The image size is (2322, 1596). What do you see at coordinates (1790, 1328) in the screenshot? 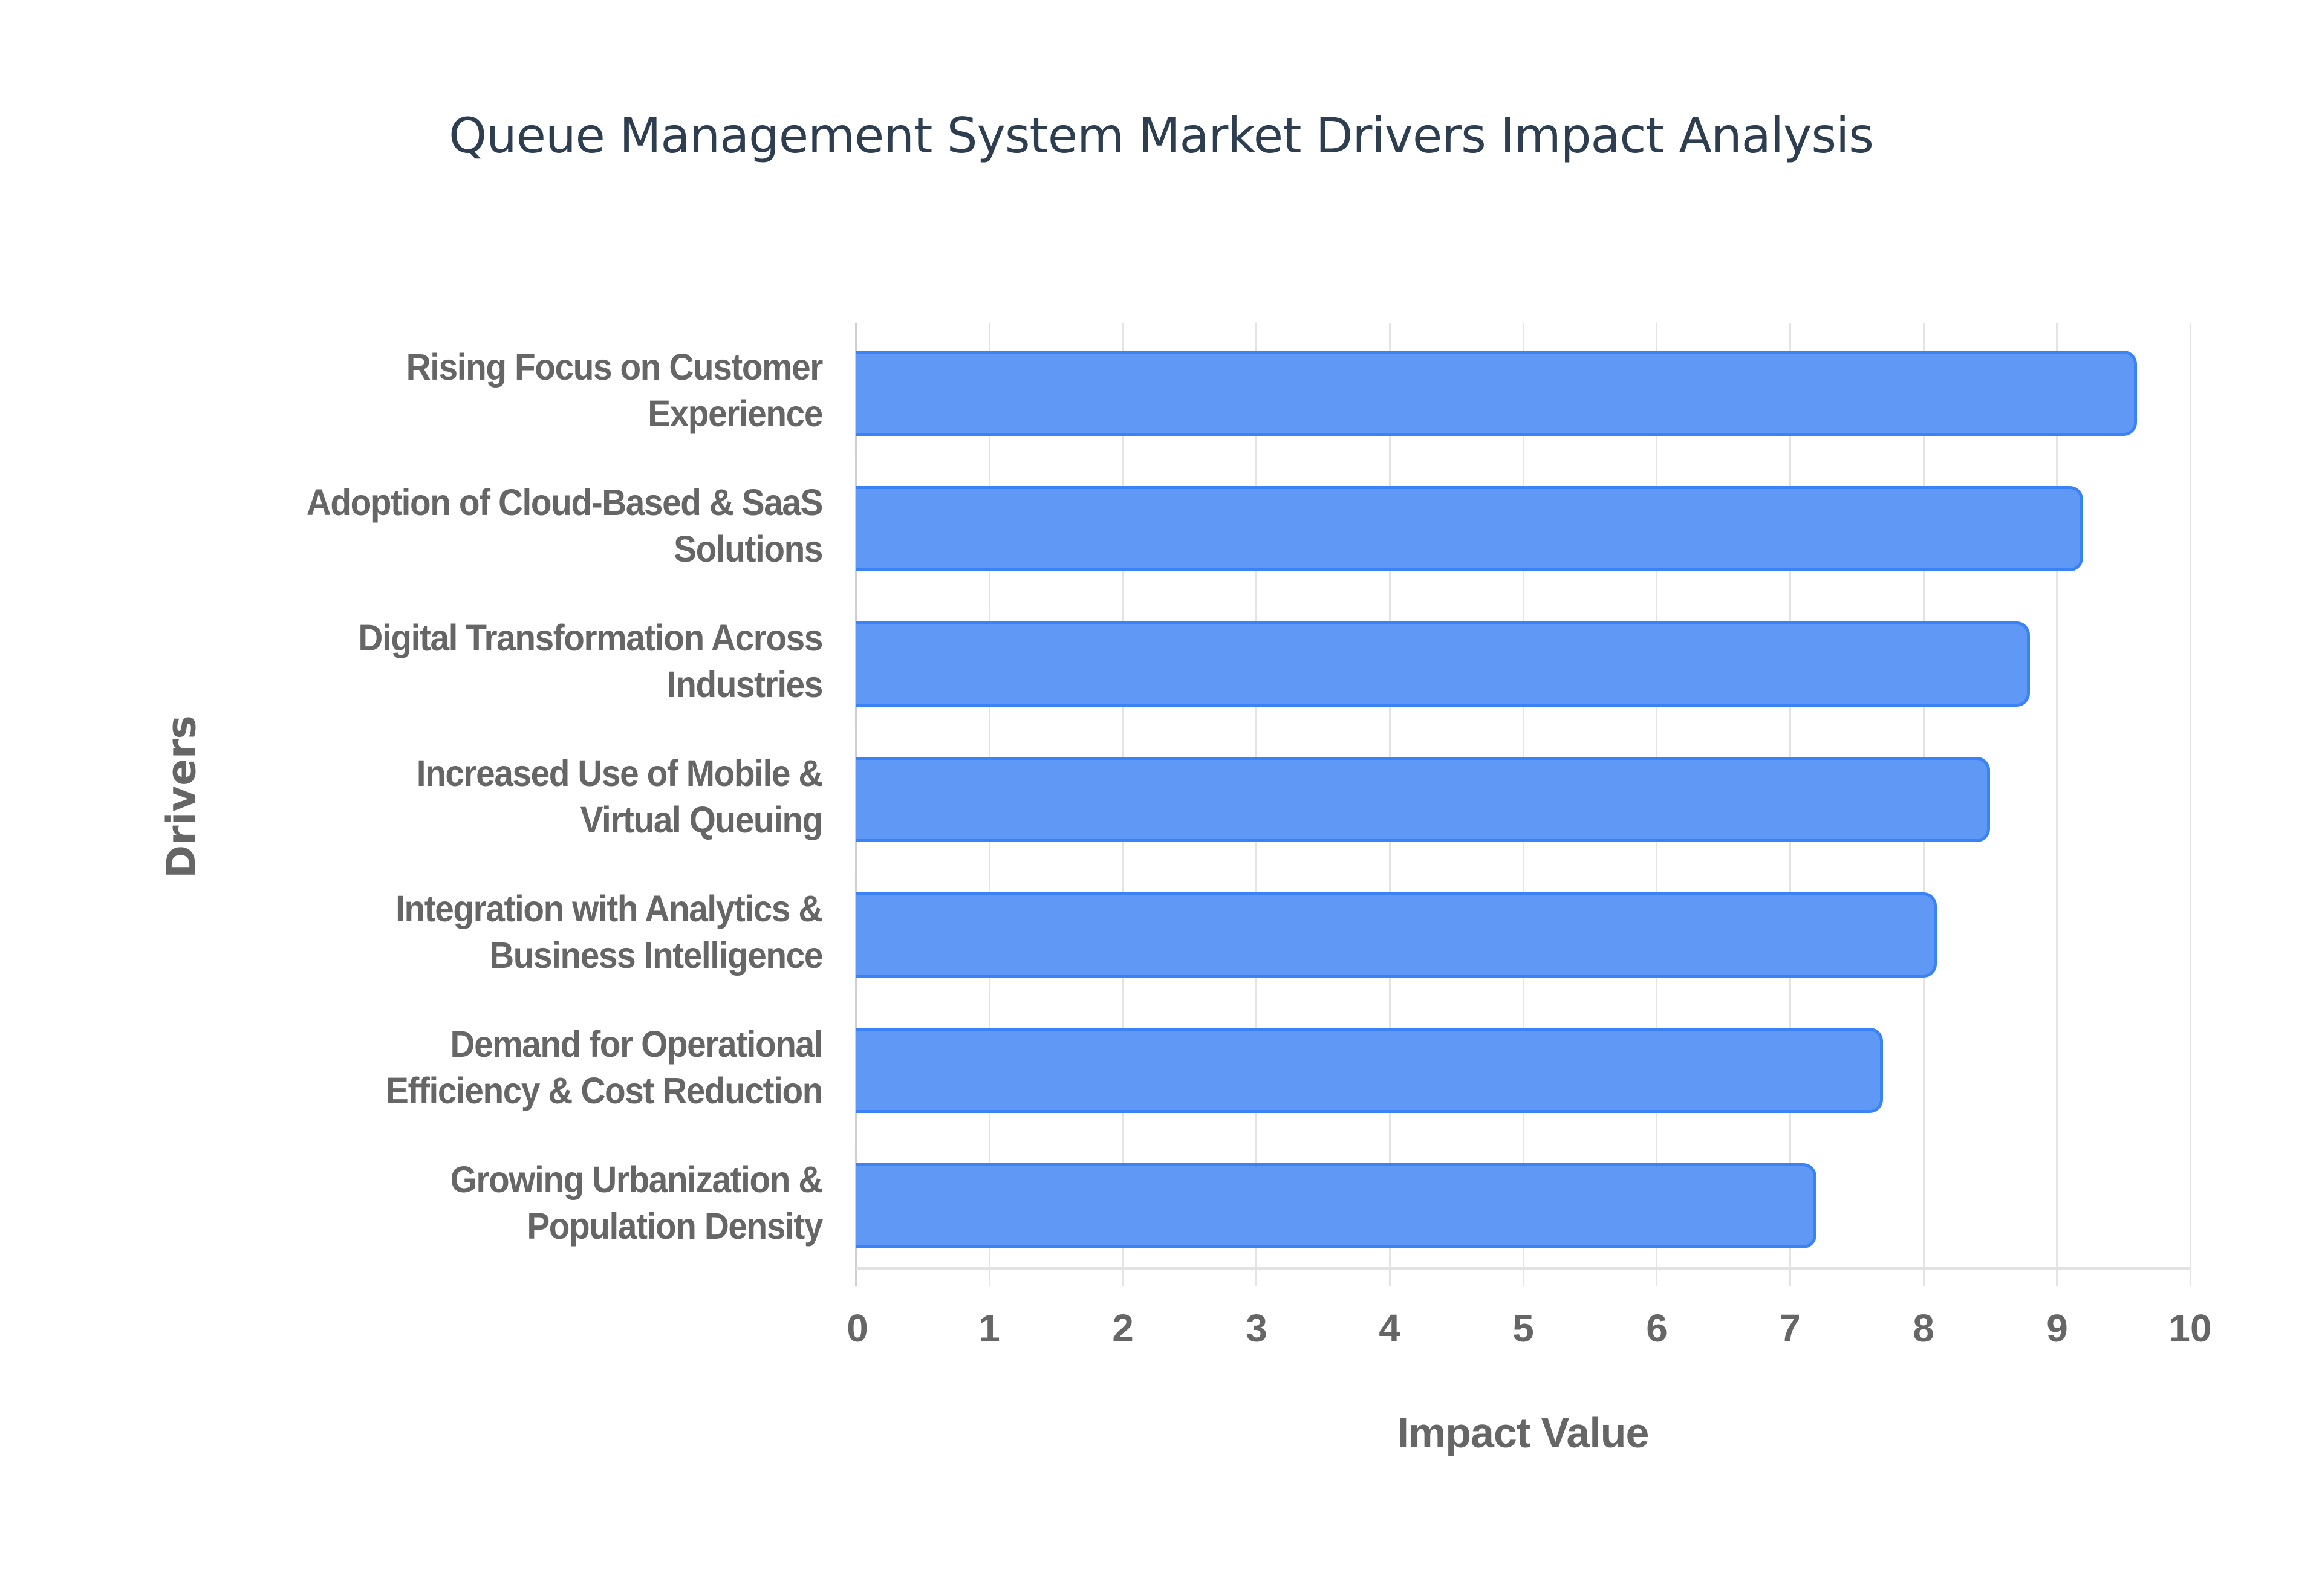
I see `x-tick-label: 7` at bounding box center [1790, 1328].